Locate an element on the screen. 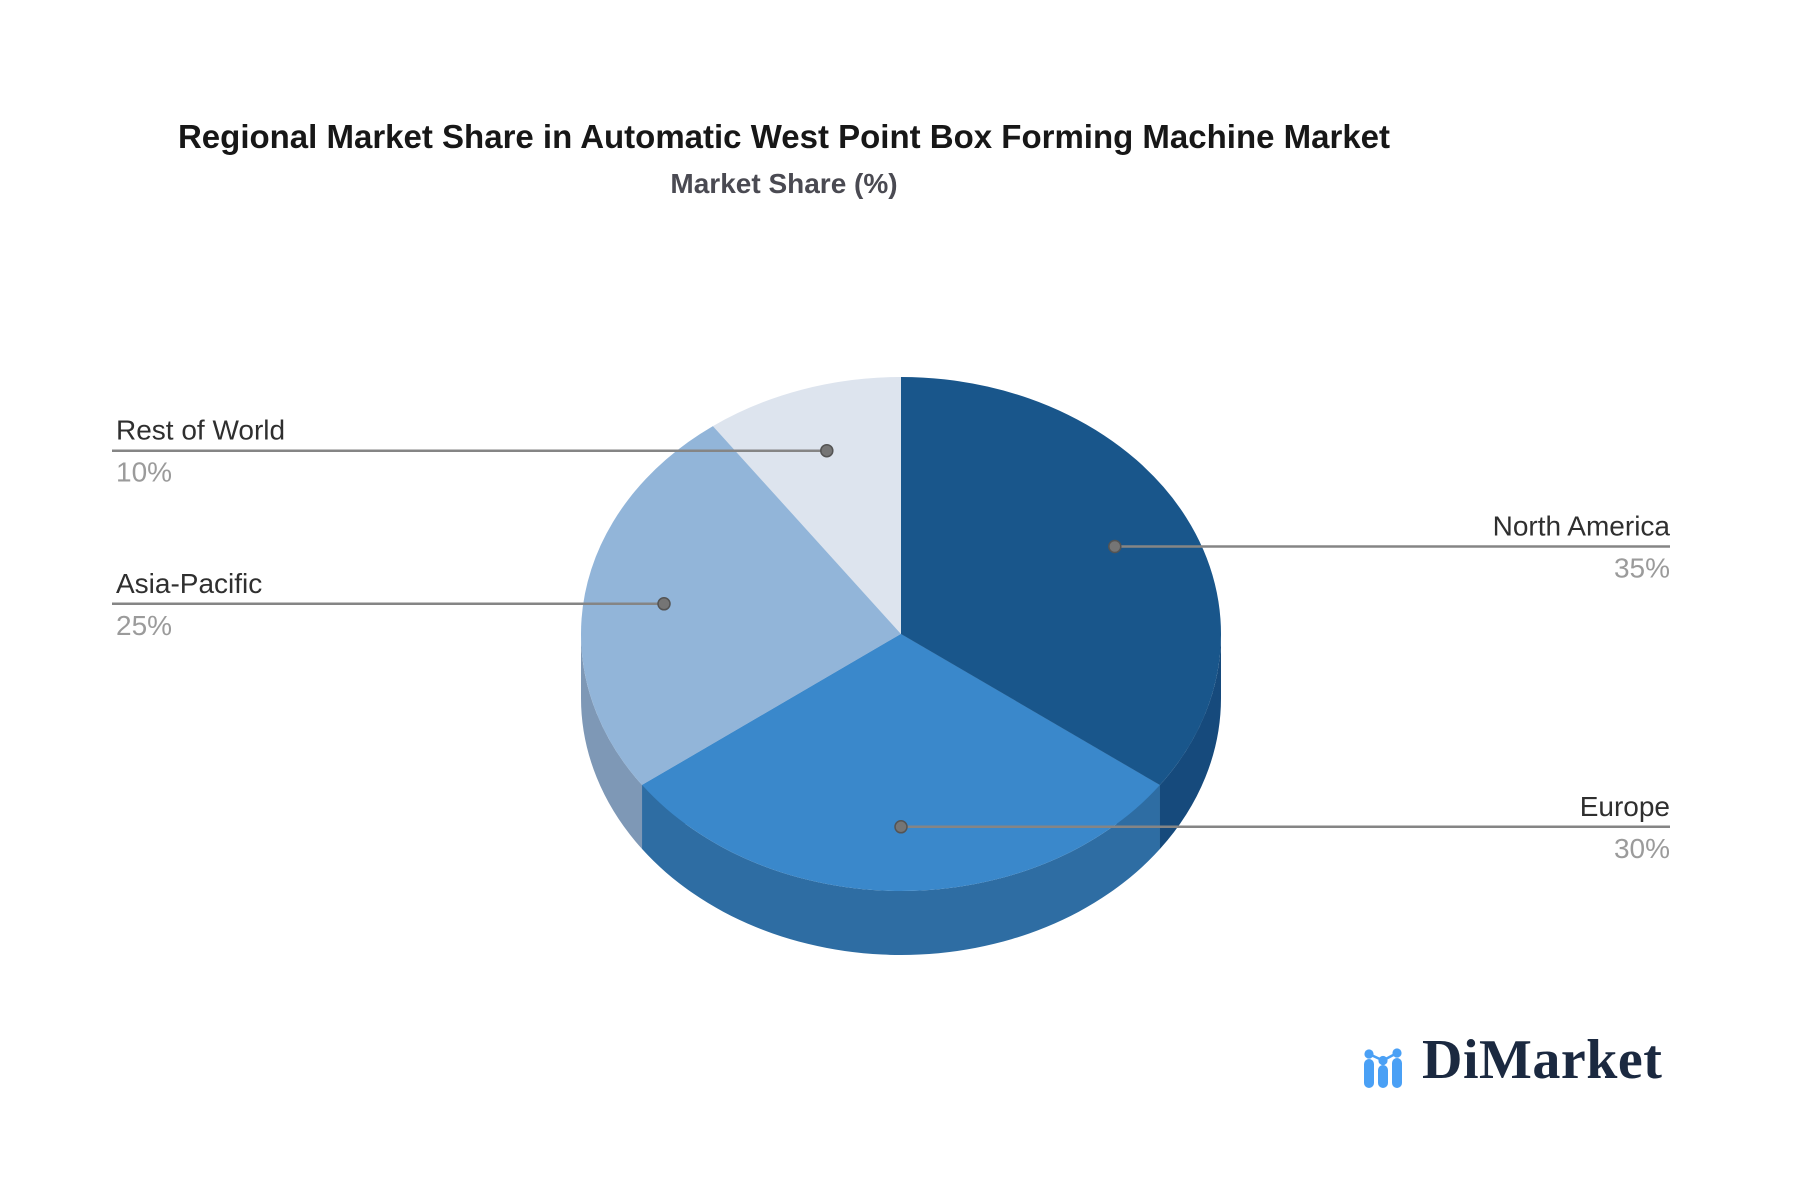 The image size is (1800, 1196). pie-slice-rest-of-world is located at coordinates (806, 505).